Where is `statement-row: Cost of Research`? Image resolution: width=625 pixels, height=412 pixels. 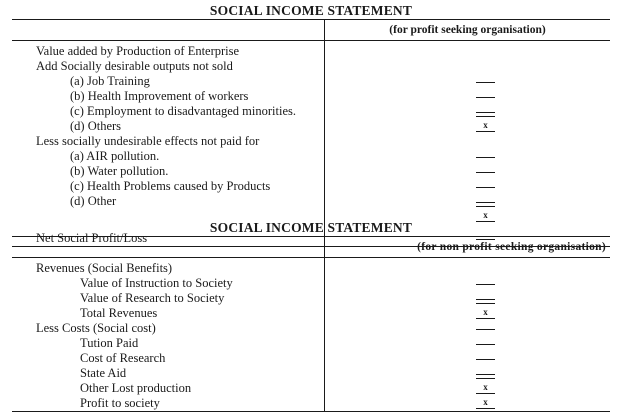
statement-row: Cost of Research is located at coordinates (311, 358).